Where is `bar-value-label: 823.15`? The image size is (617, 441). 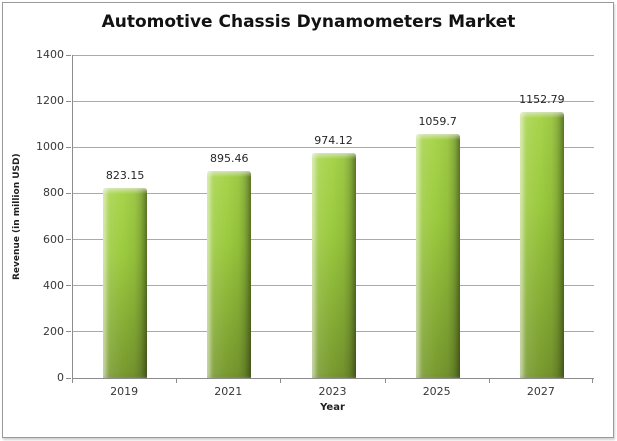
bar-value-label: 823.15 is located at coordinates (125, 176).